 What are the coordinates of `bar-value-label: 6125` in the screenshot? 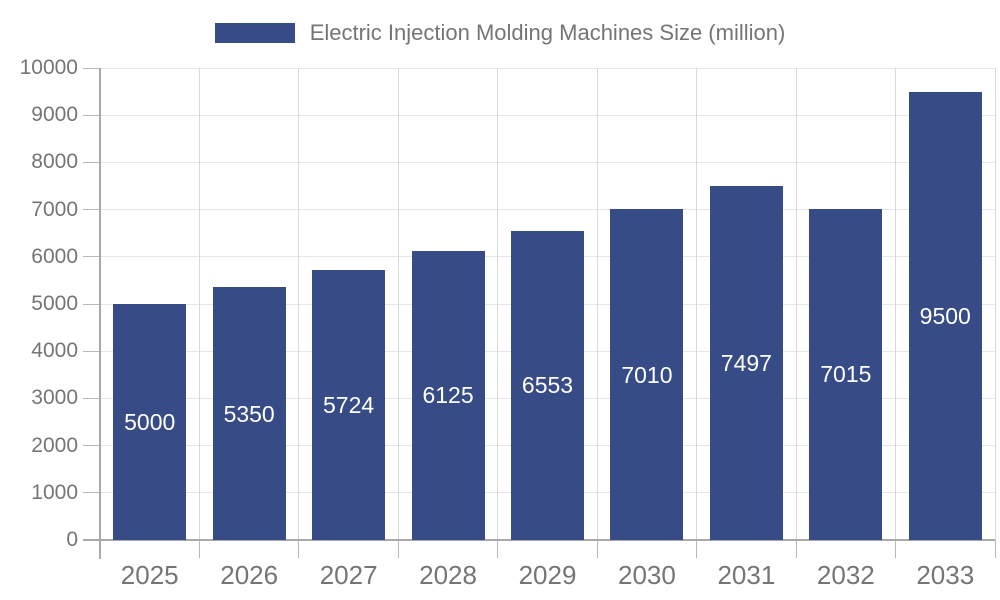 It's located at (448, 395).